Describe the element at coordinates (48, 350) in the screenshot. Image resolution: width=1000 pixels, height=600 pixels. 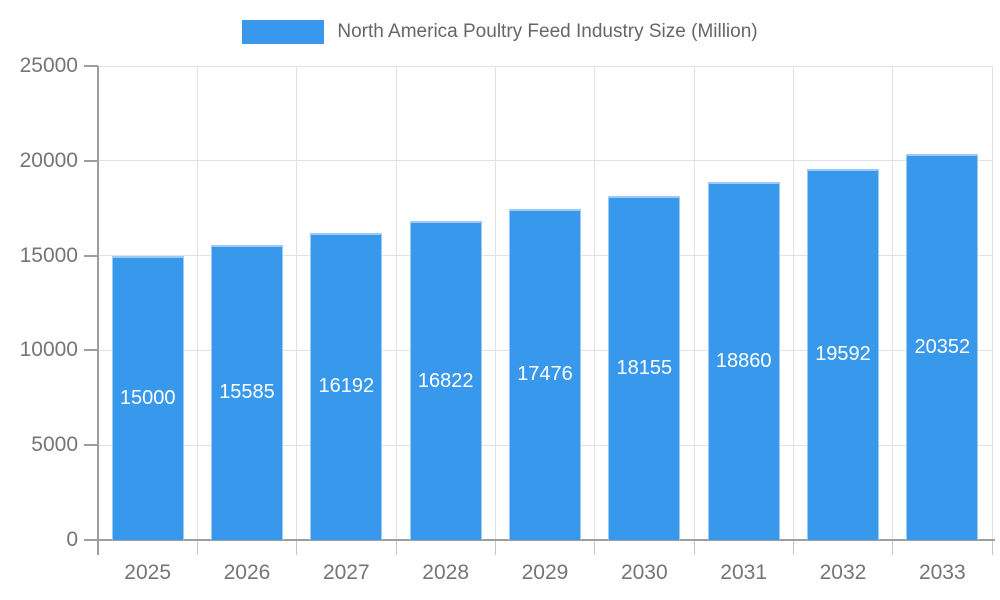
I see `y-tick-label: 10000` at that location.